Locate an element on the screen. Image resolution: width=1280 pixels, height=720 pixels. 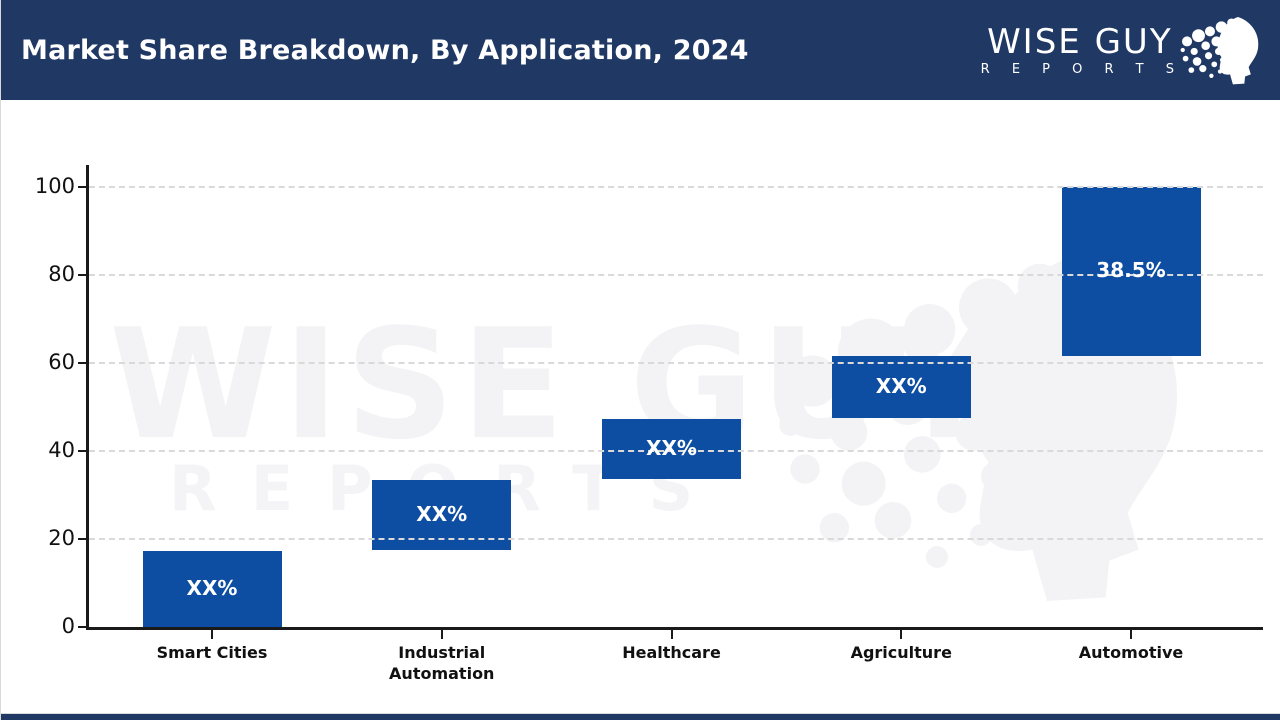
x-axis-category-label-automotive: Automotive is located at coordinates (1131, 652).